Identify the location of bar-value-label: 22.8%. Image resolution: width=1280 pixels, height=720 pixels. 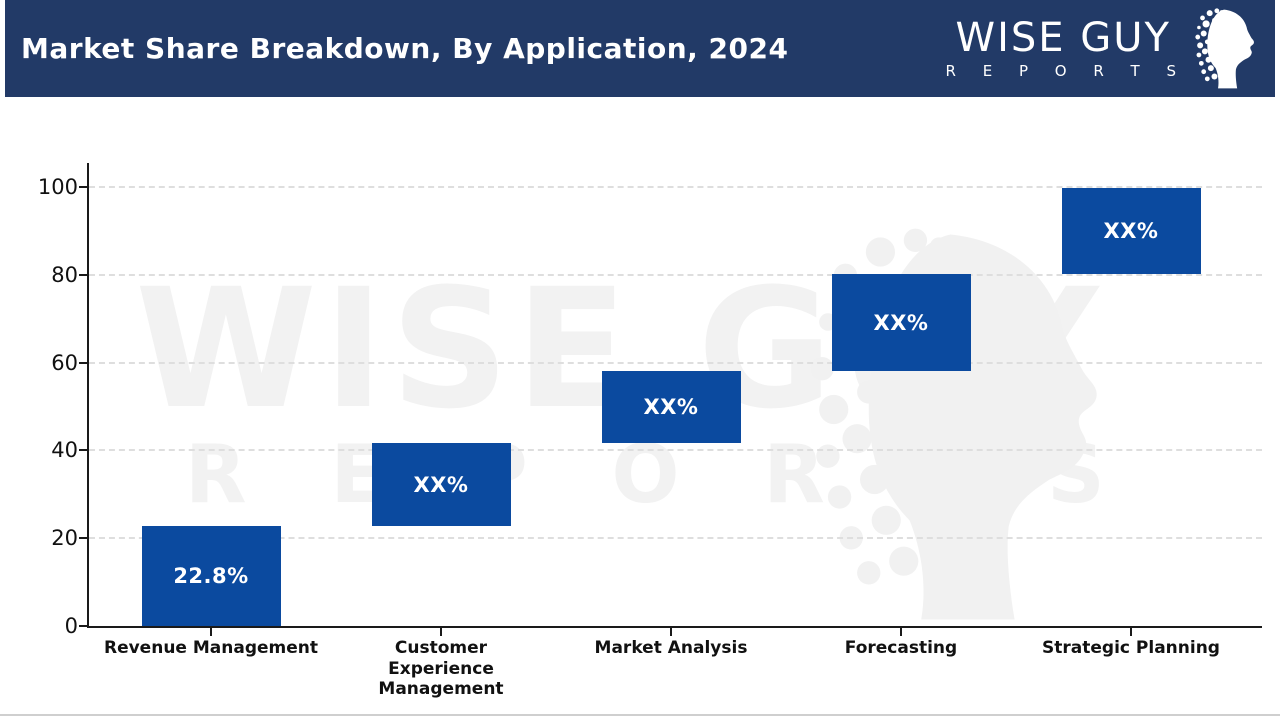
(211, 575).